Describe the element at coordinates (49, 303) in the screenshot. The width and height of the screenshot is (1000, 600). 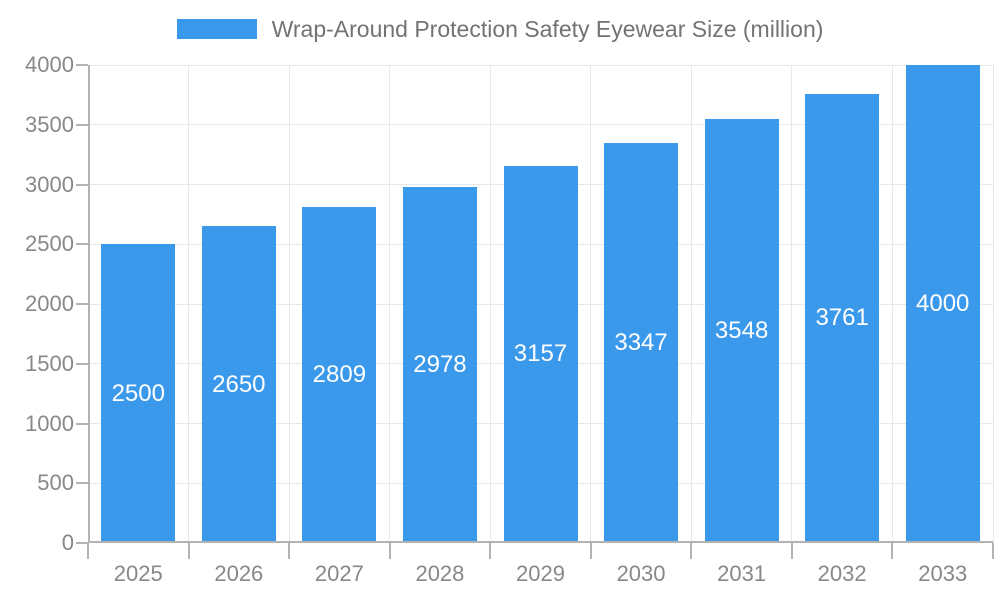
I see `y-axis-label: 2000` at that location.